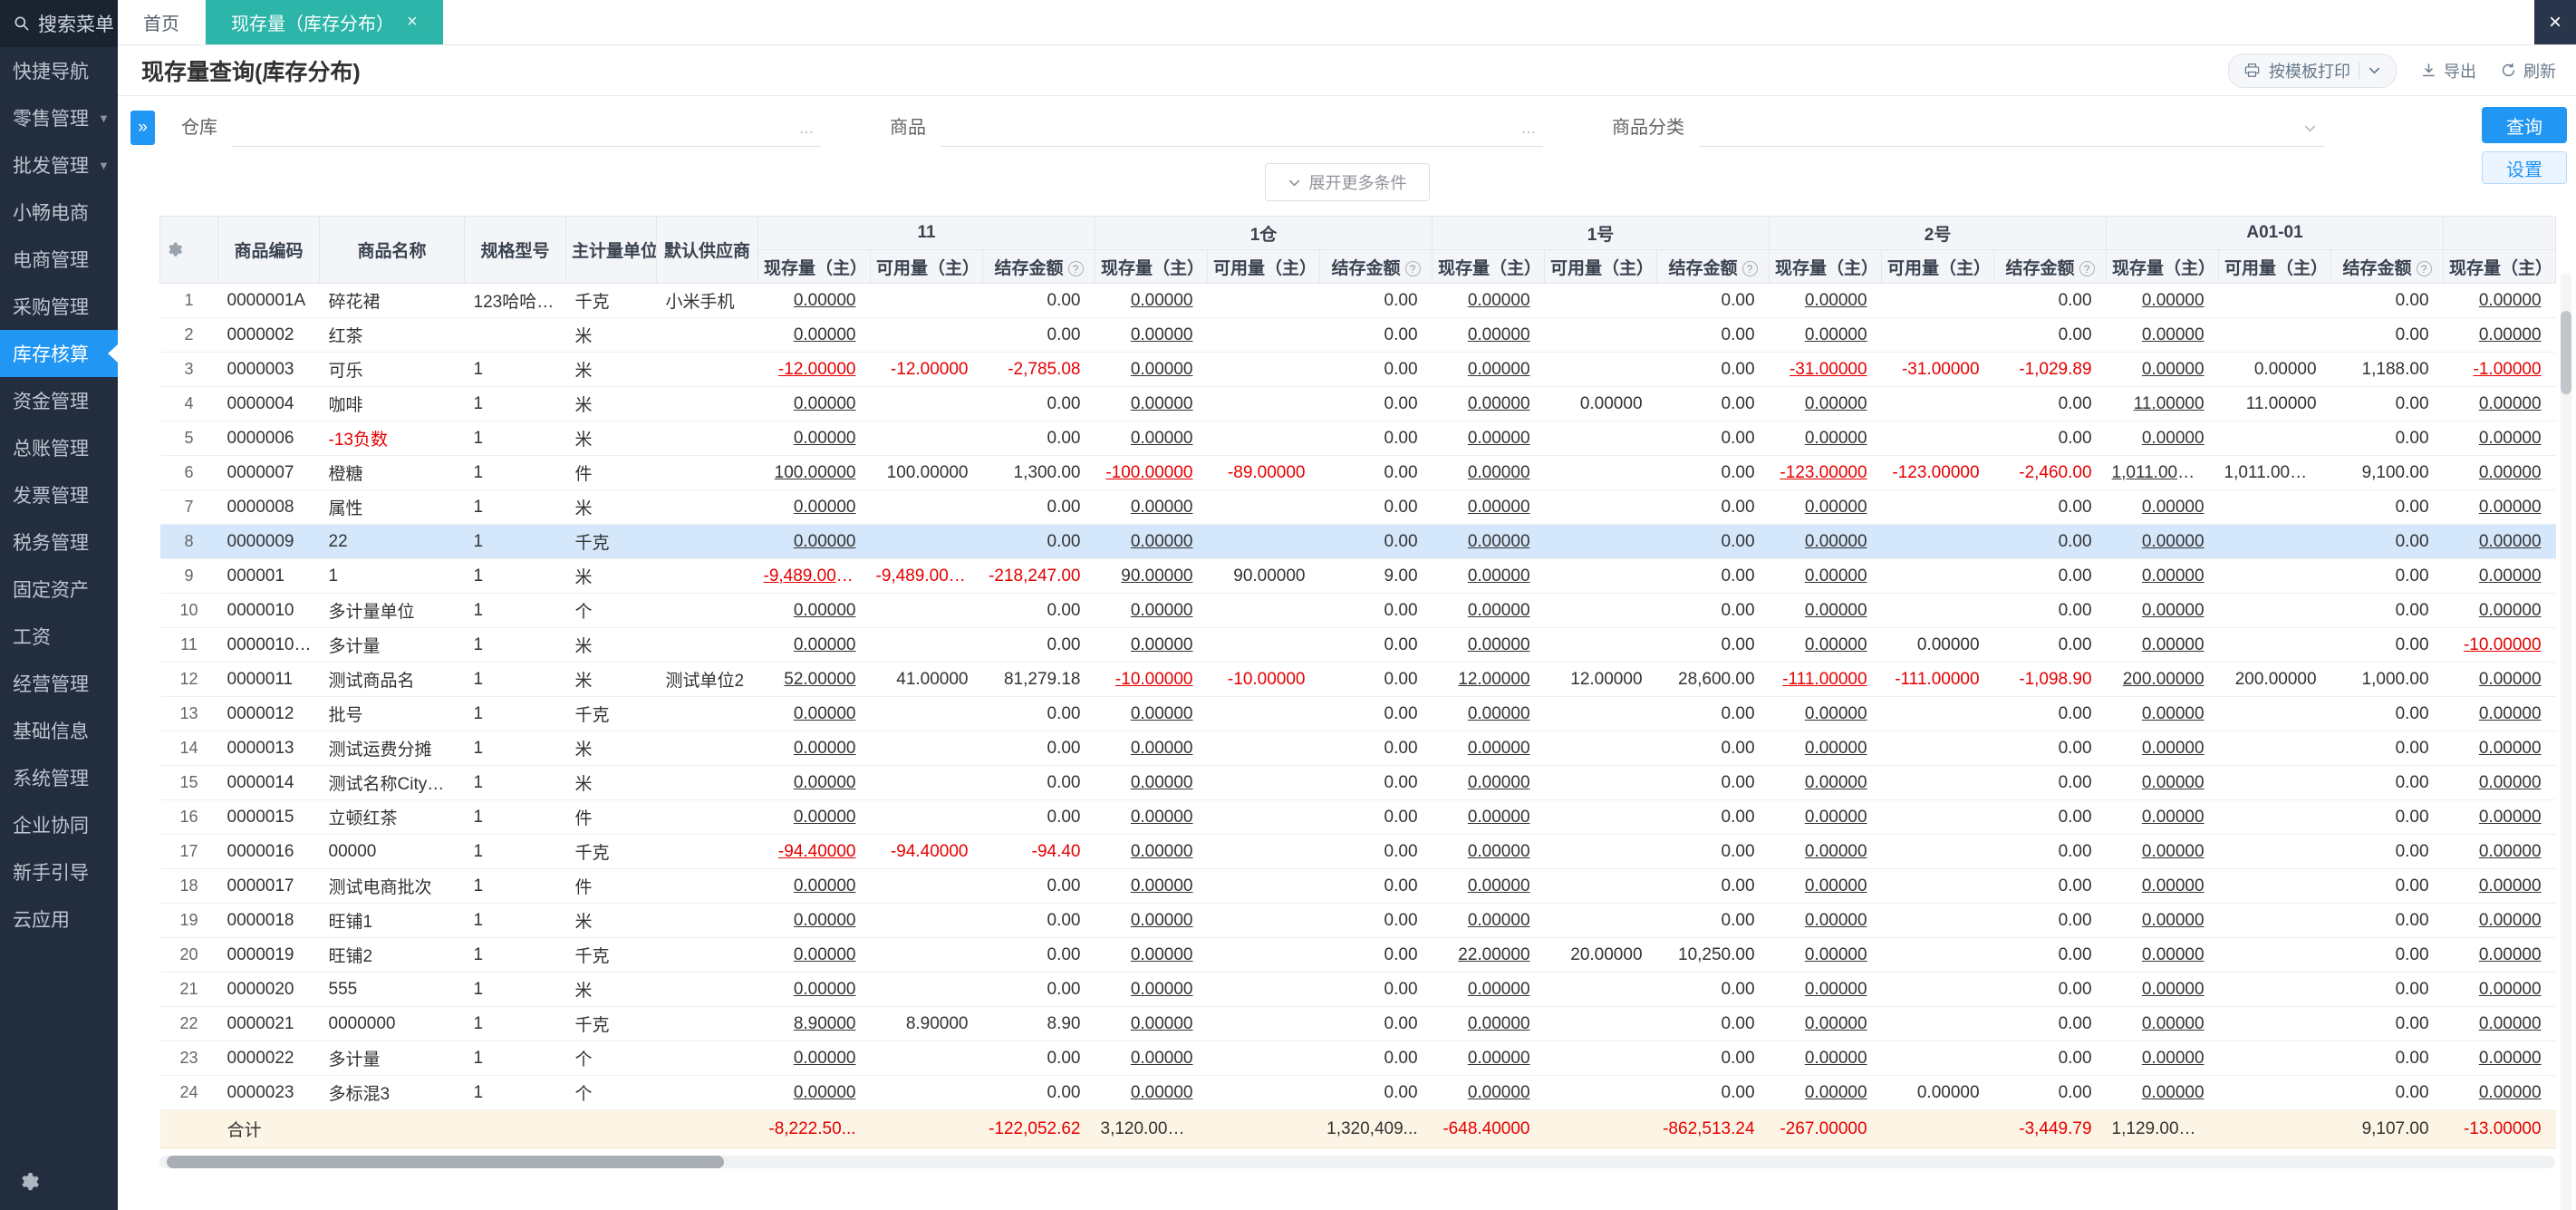 The height and width of the screenshot is (1210, 2576). Describe the element at coordinates (814, 851) in the screenshot. I see `stock-qty-link: -94.40000` at that location.